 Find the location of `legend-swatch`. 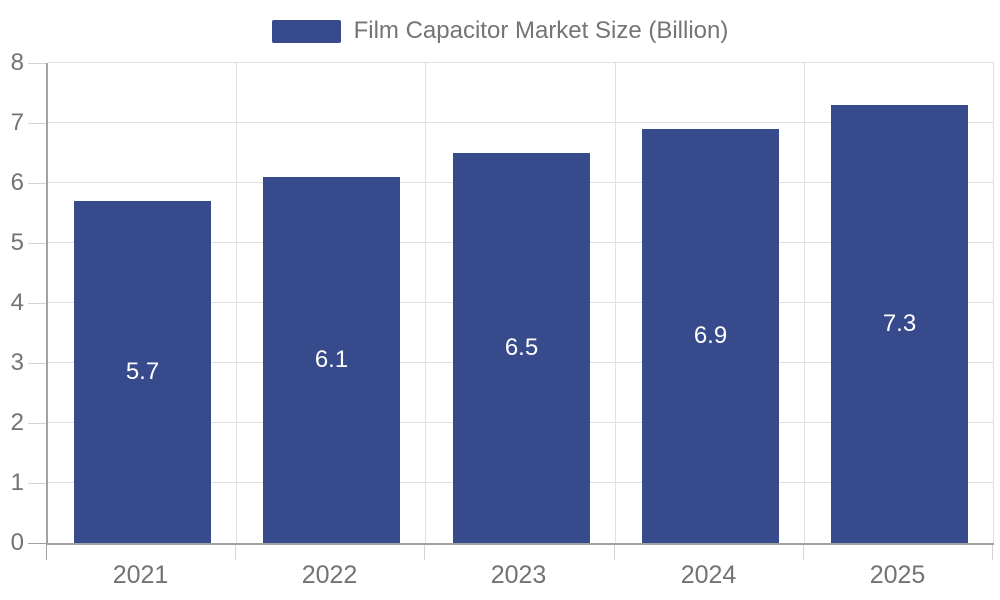

legend-swatch is located at coordinates (306, 31).